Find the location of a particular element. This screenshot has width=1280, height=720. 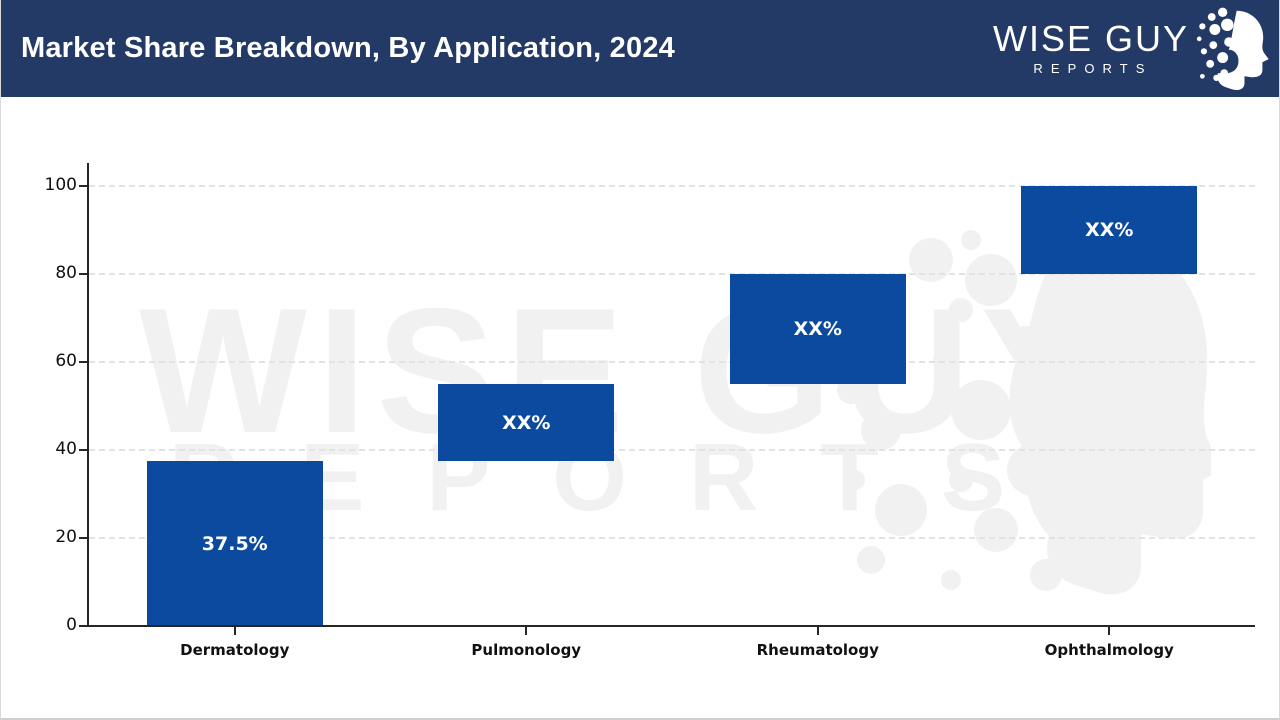

x-tick-label-dermatology: Dermatology is located at coordinates (235, 650).